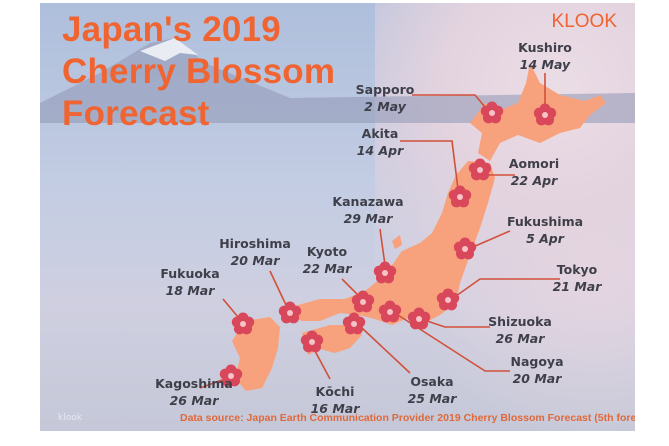  What do you see at coordinates (380, 142) in the screenshot?
I see `city-label: Akita 14 Apr` at bounding box center [380, 142].